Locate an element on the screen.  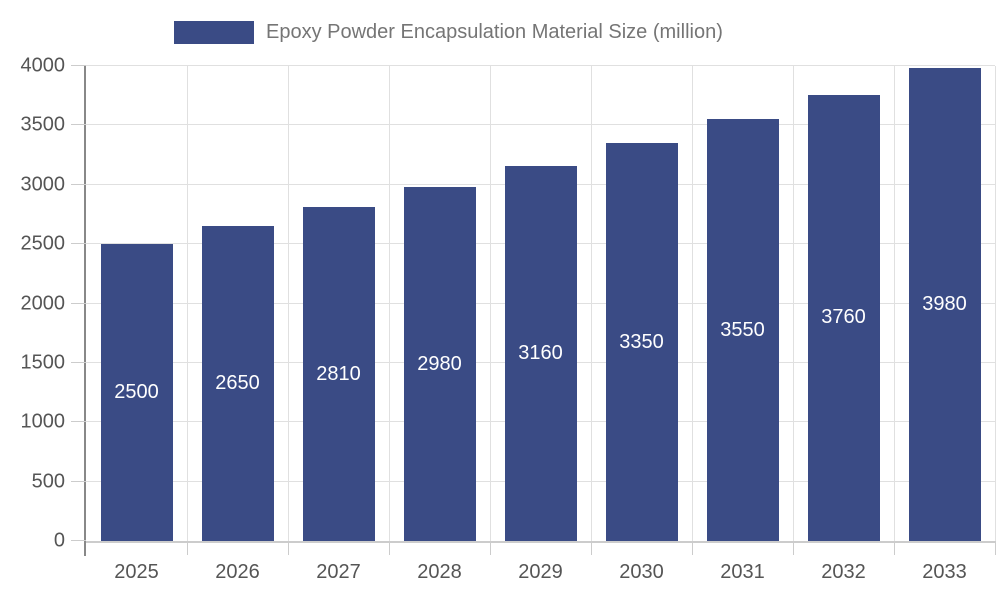
bar-2032: 3760 is located at coordinates (843, 317).